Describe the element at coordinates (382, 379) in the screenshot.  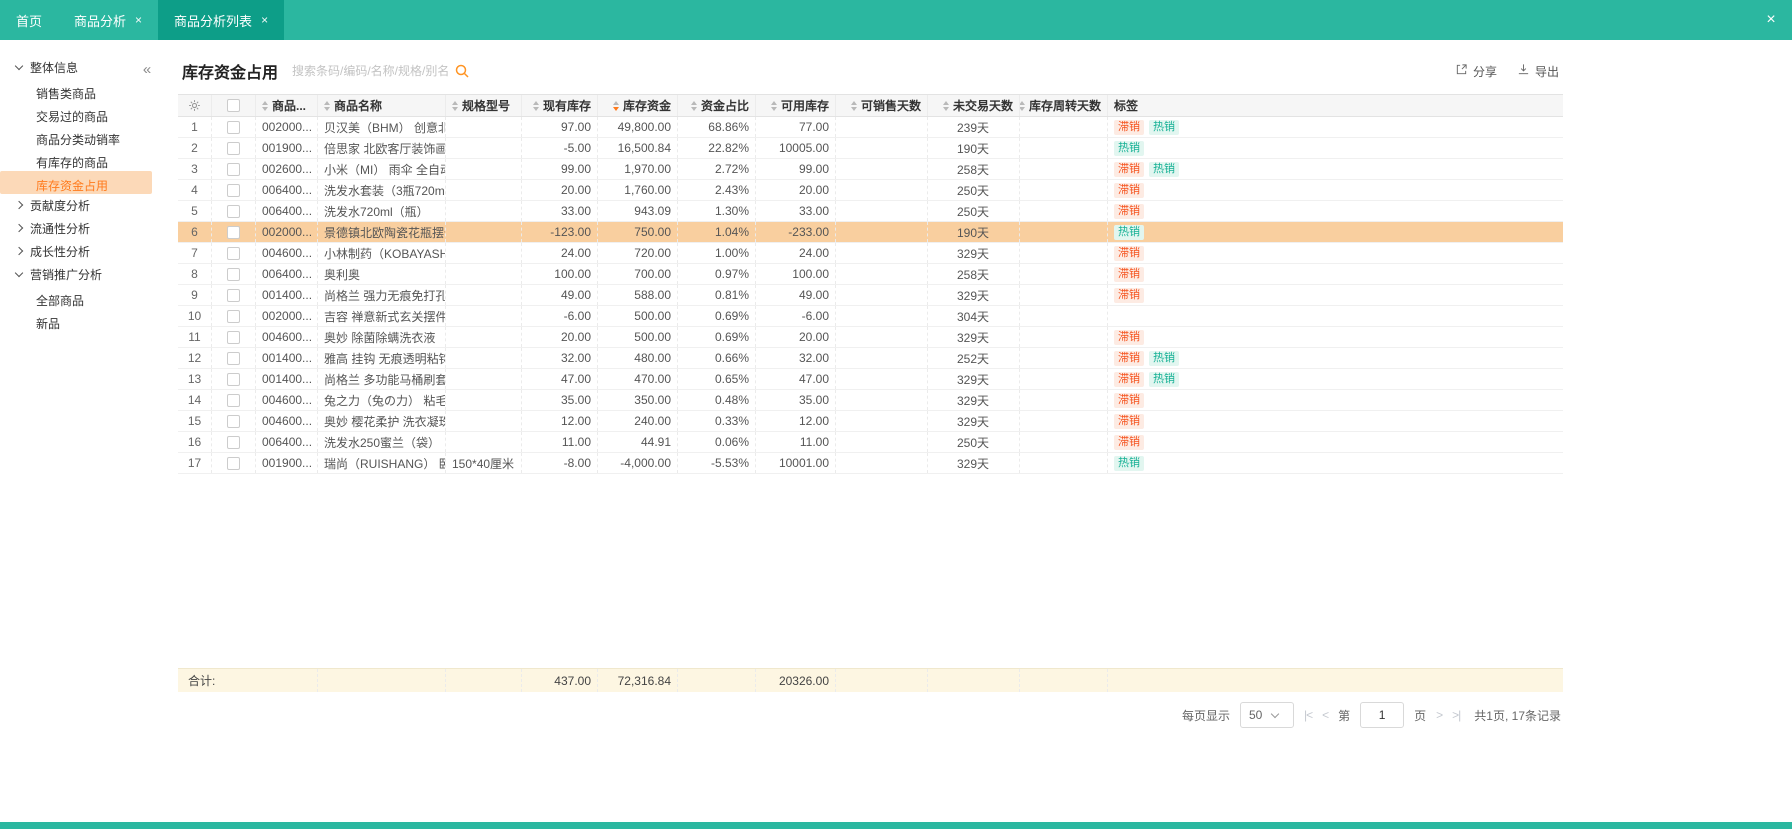
I see `product-name: 尚格兰 多功能马桶刷套装 月` at that location.